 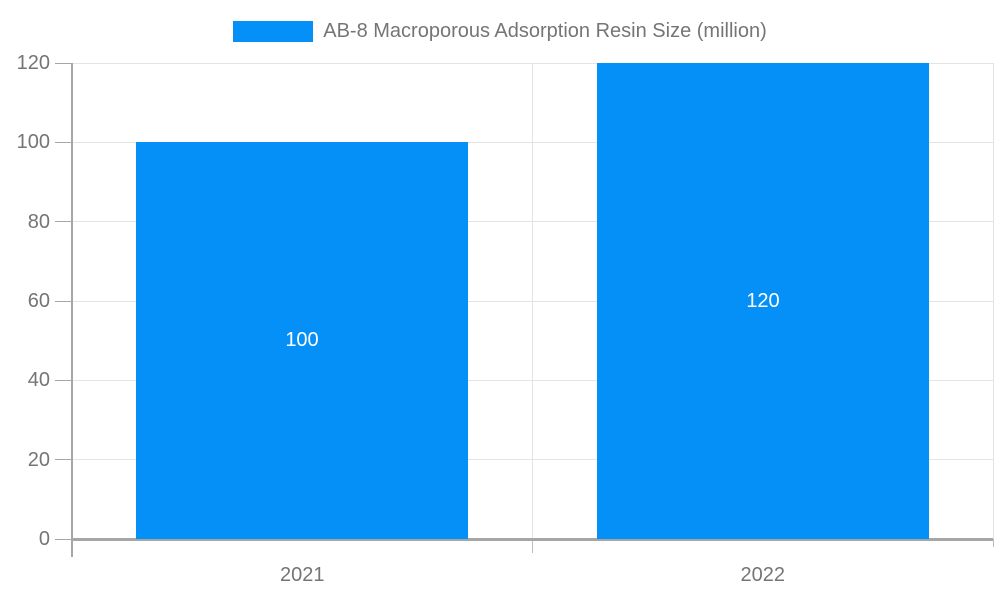 What do you see at coordinates (33, 142) in the screenshot?
I see `y-axis-tick-label: 100` at bounding box center [33, 142].